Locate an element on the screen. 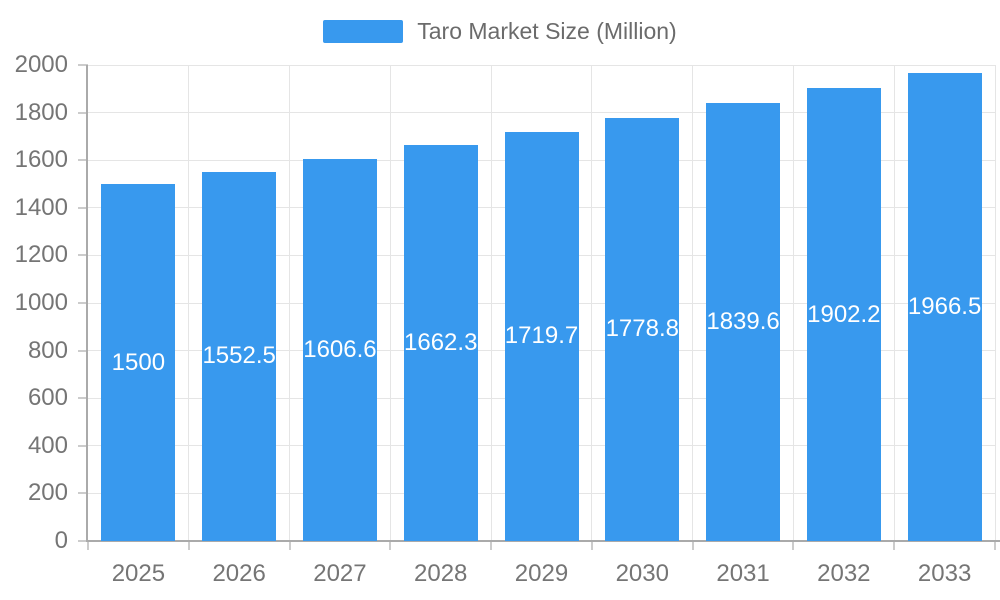 The width and height of the screenshot is (1000, 600). bar-value-label: 1500 is located at coordinates (138, 362).